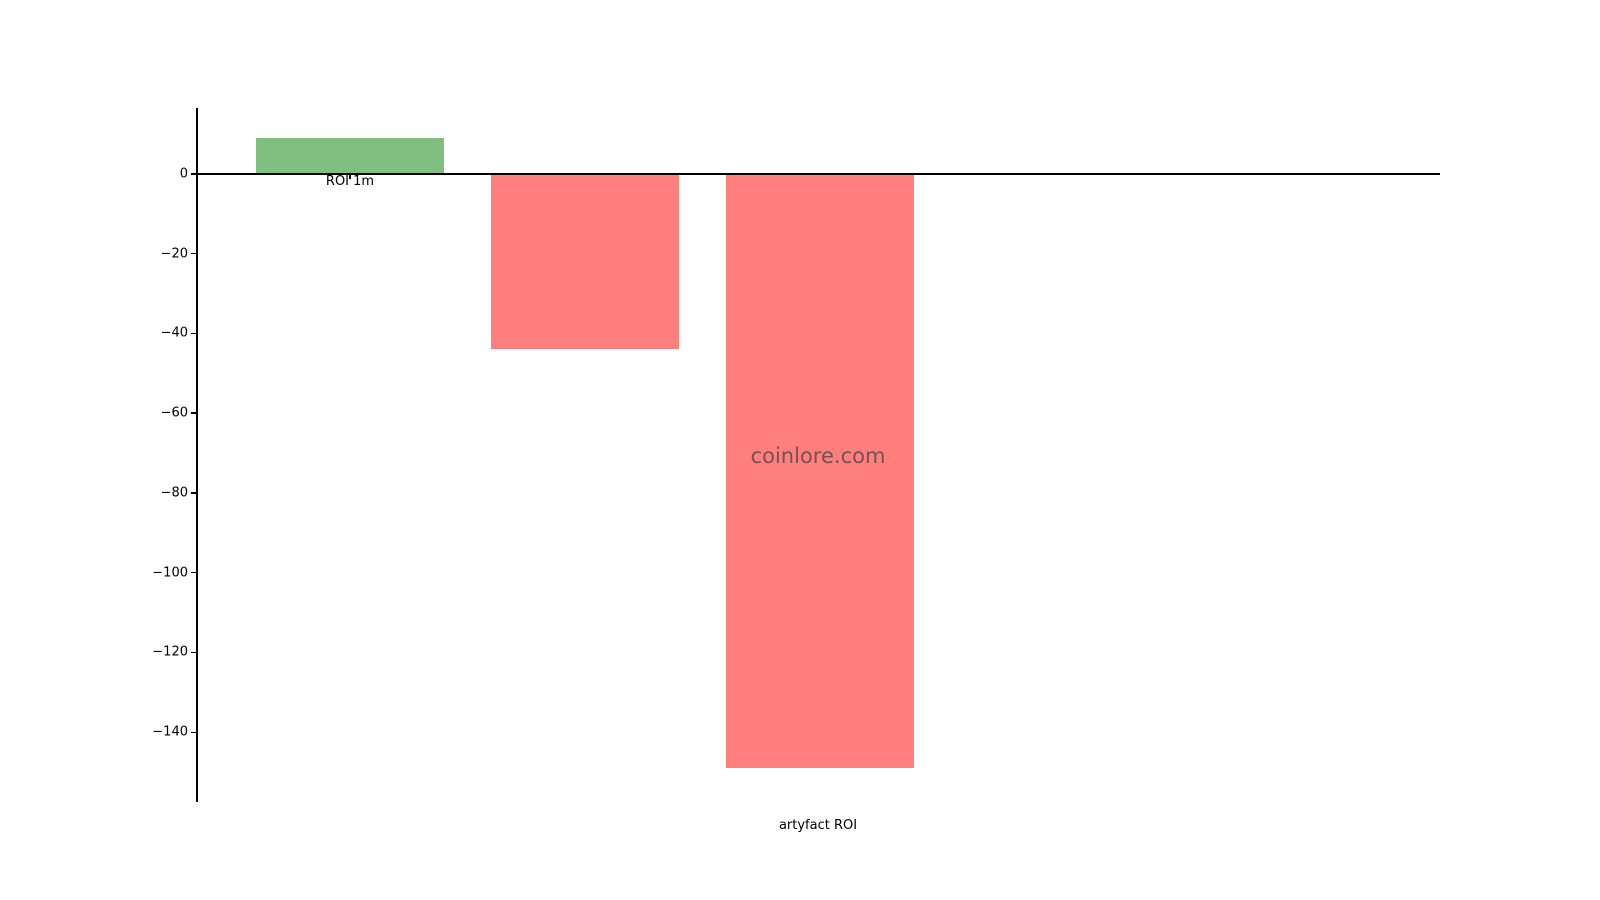  Describe the element at coordinates (197, 455) in the screenshot. I see `y-axis-spine` at that location.